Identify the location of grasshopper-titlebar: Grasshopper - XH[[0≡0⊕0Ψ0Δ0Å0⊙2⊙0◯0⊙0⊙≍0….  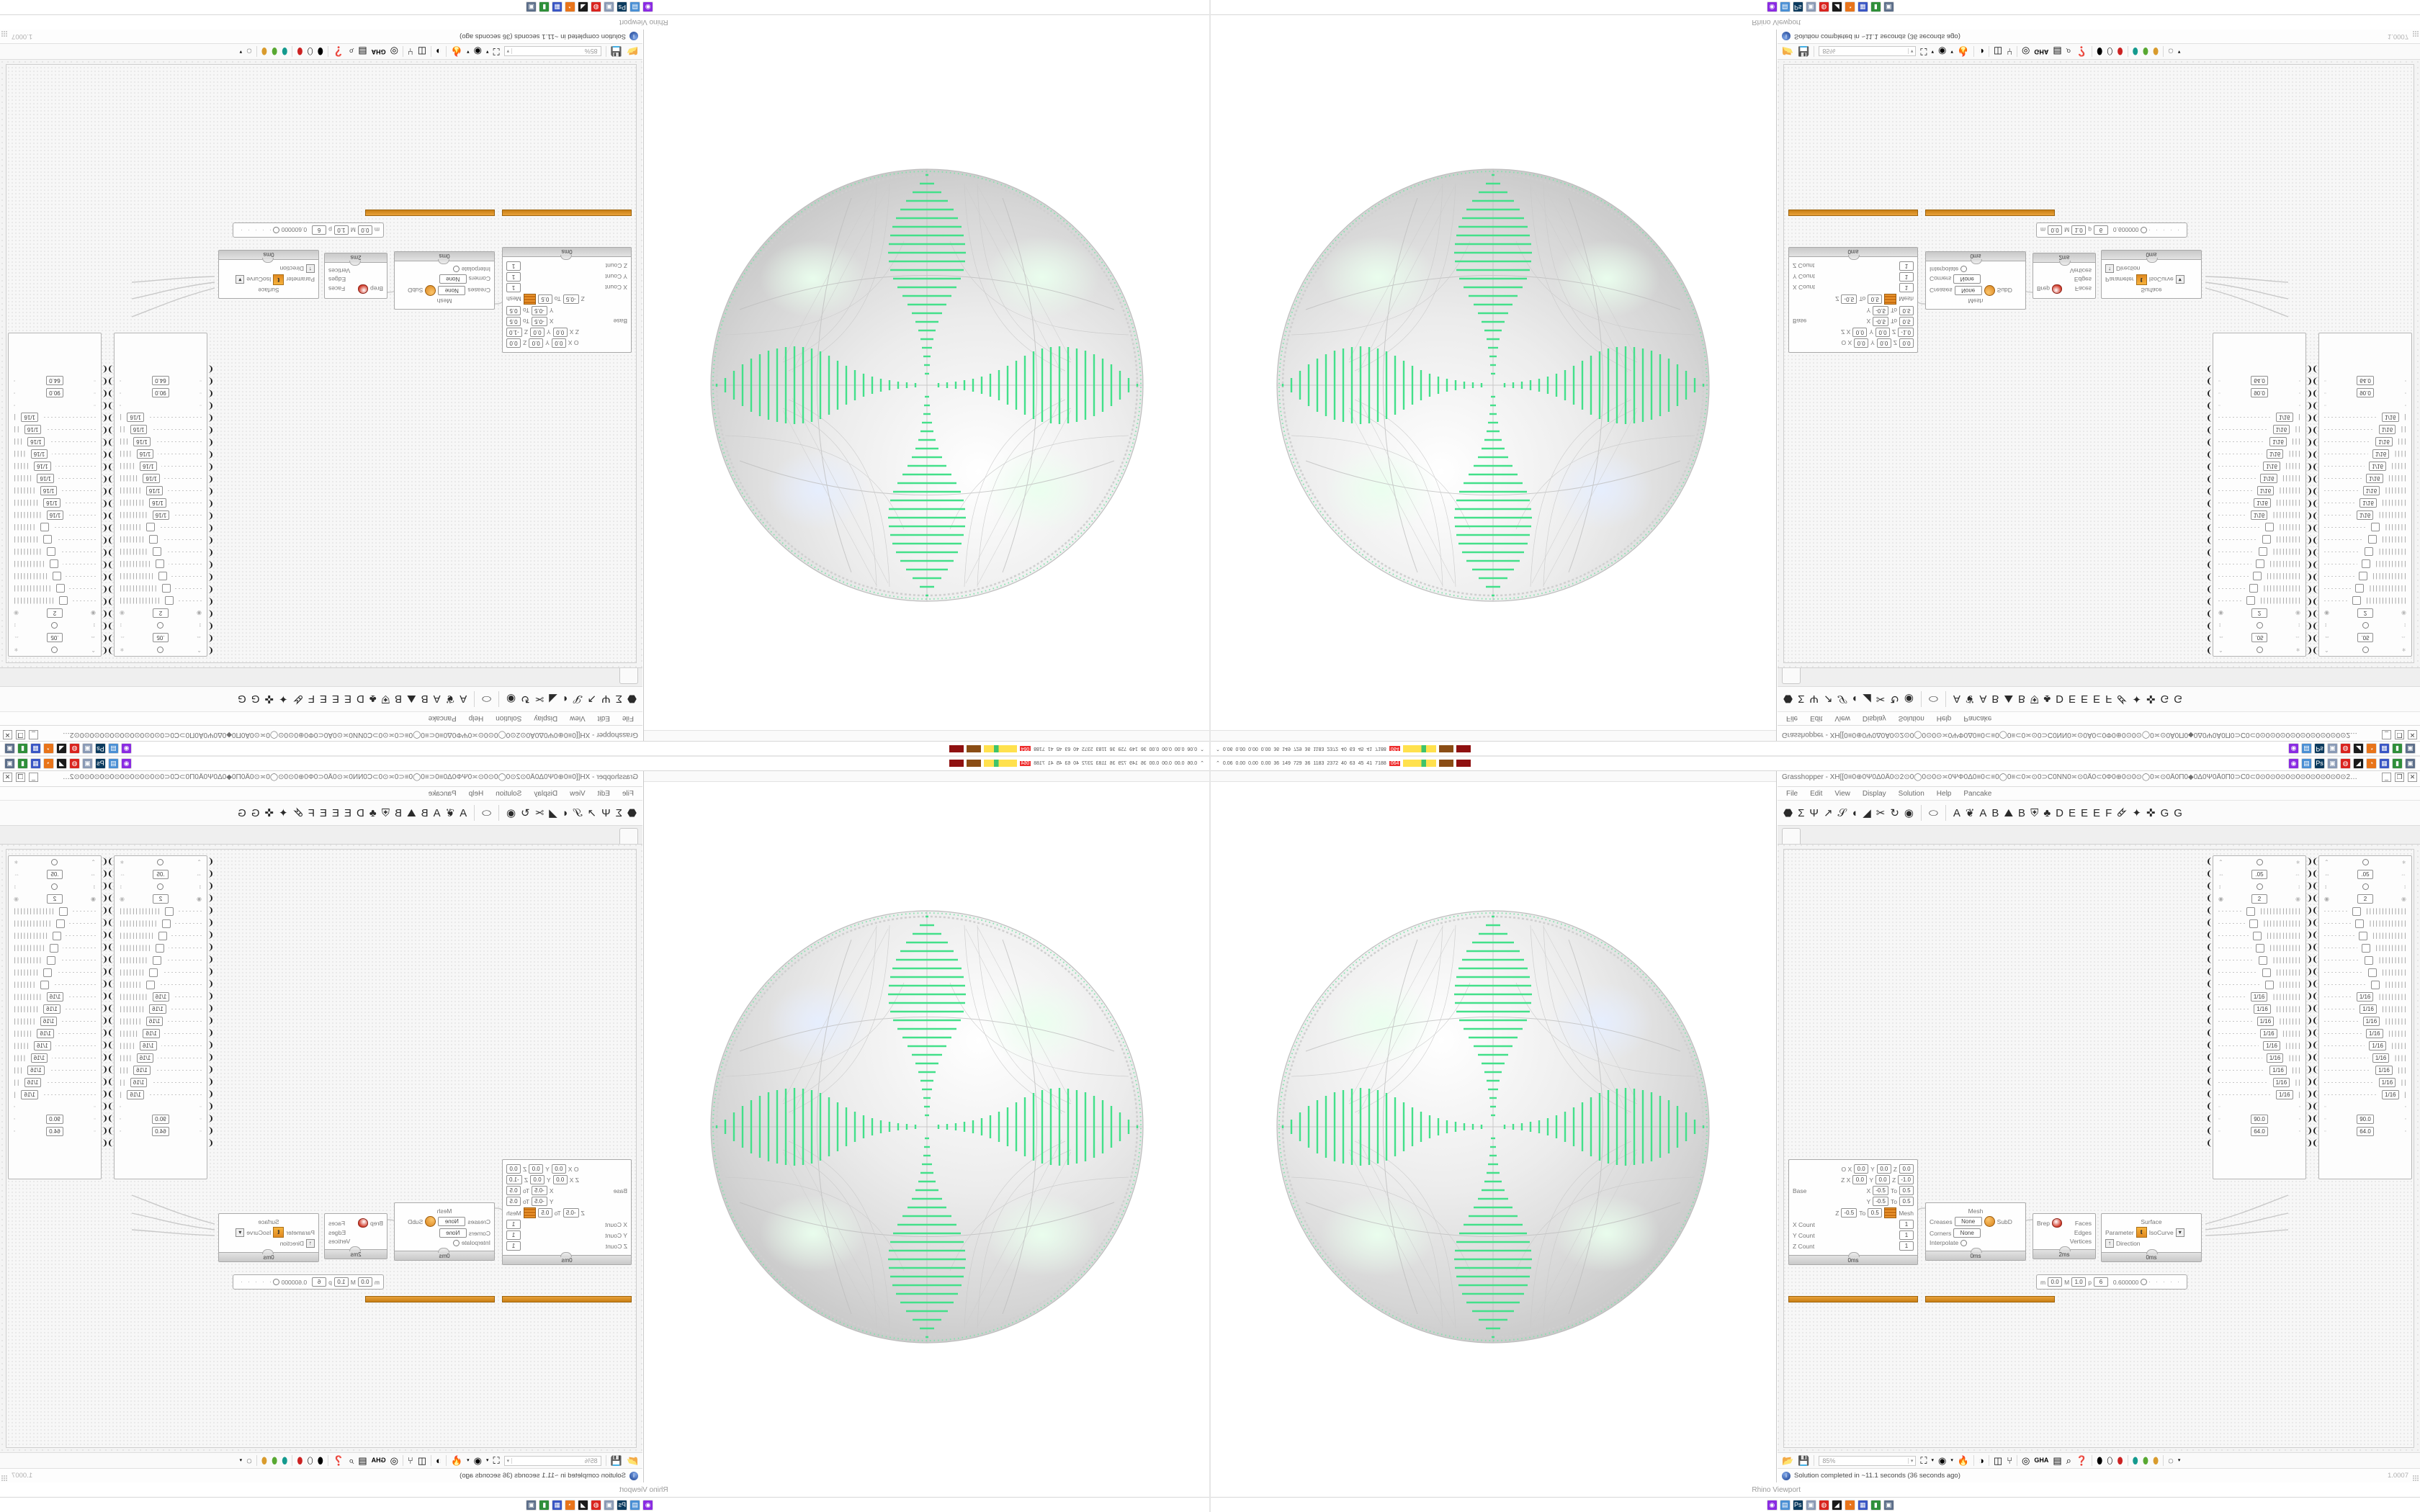
(321, 733).